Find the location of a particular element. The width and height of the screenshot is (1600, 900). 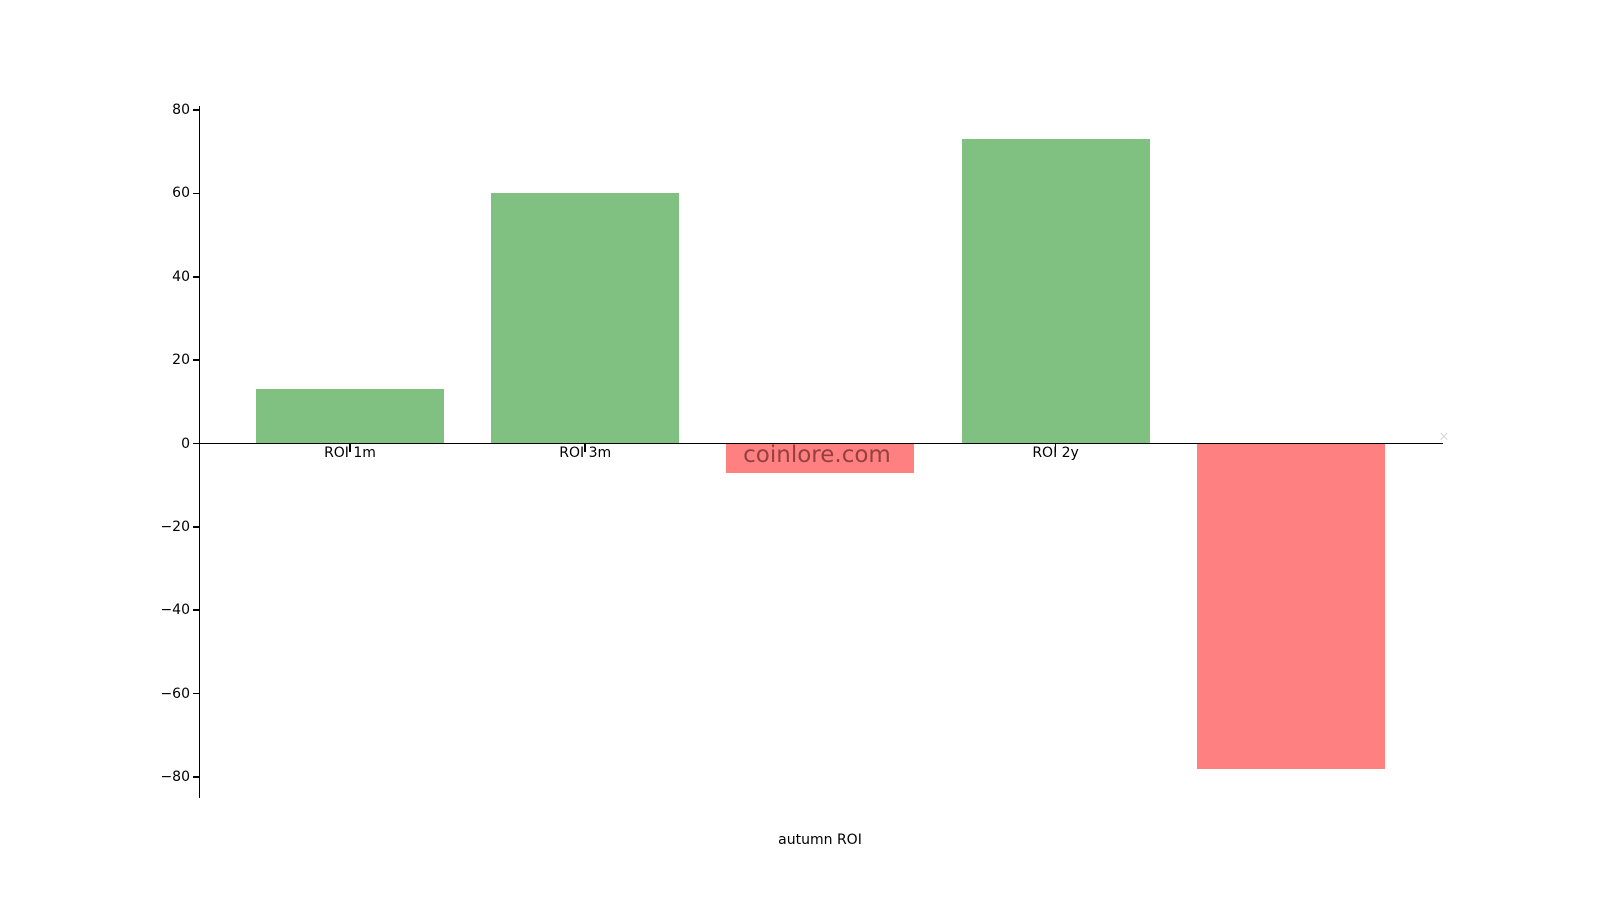

x-axis-title: autumn ROI is located at coordinates (820, 840).